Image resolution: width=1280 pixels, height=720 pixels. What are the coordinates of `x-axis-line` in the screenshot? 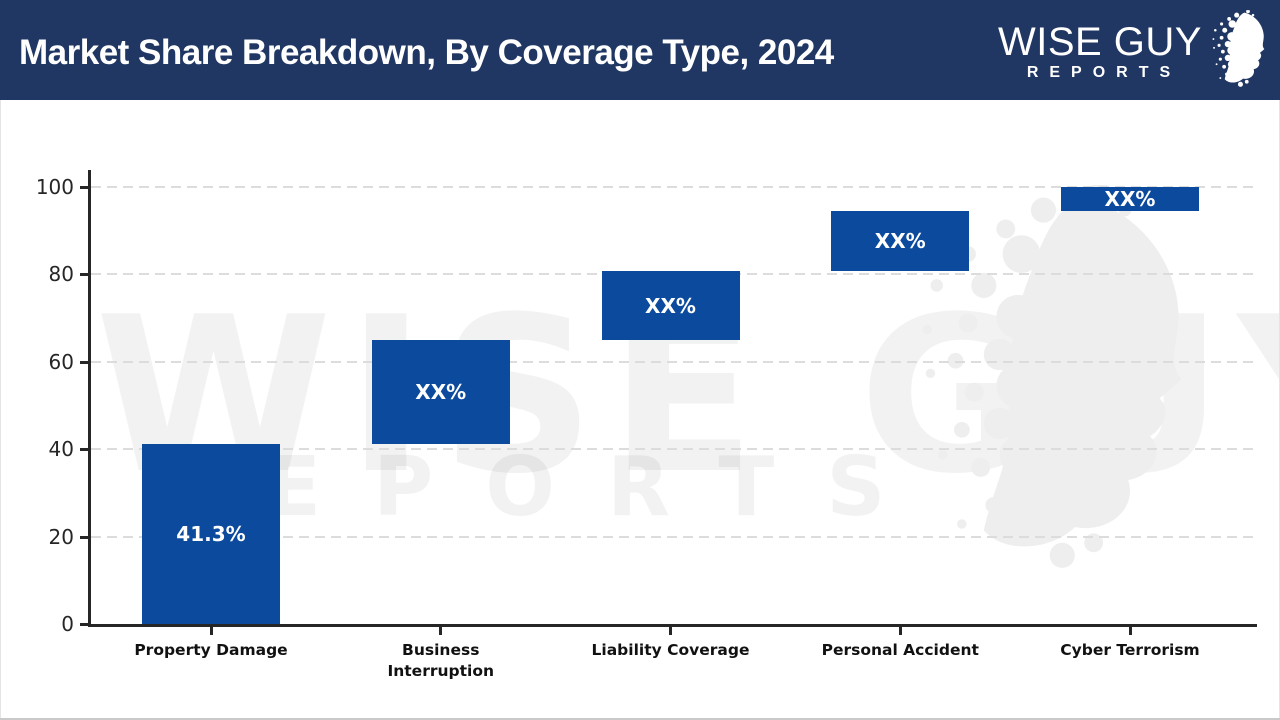 It's located at (672, 625).